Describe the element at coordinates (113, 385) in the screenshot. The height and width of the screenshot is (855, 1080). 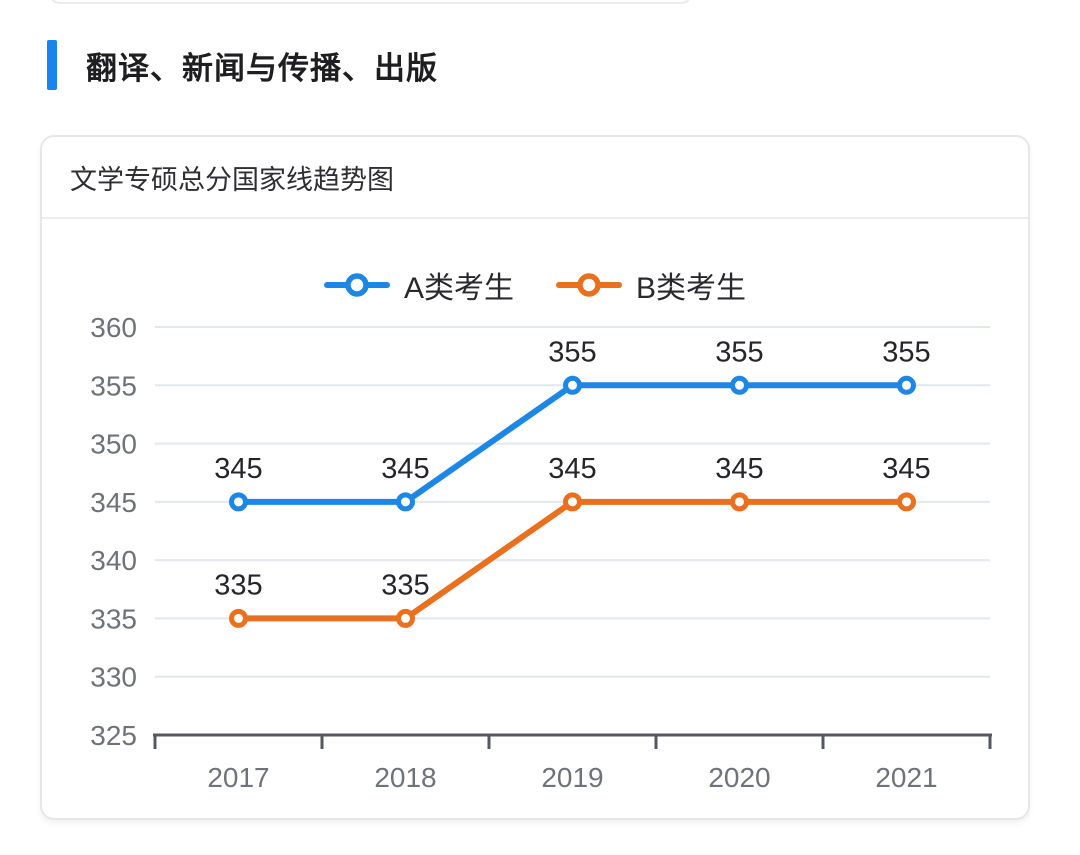
I see `y-tick-label: 355` at that location.